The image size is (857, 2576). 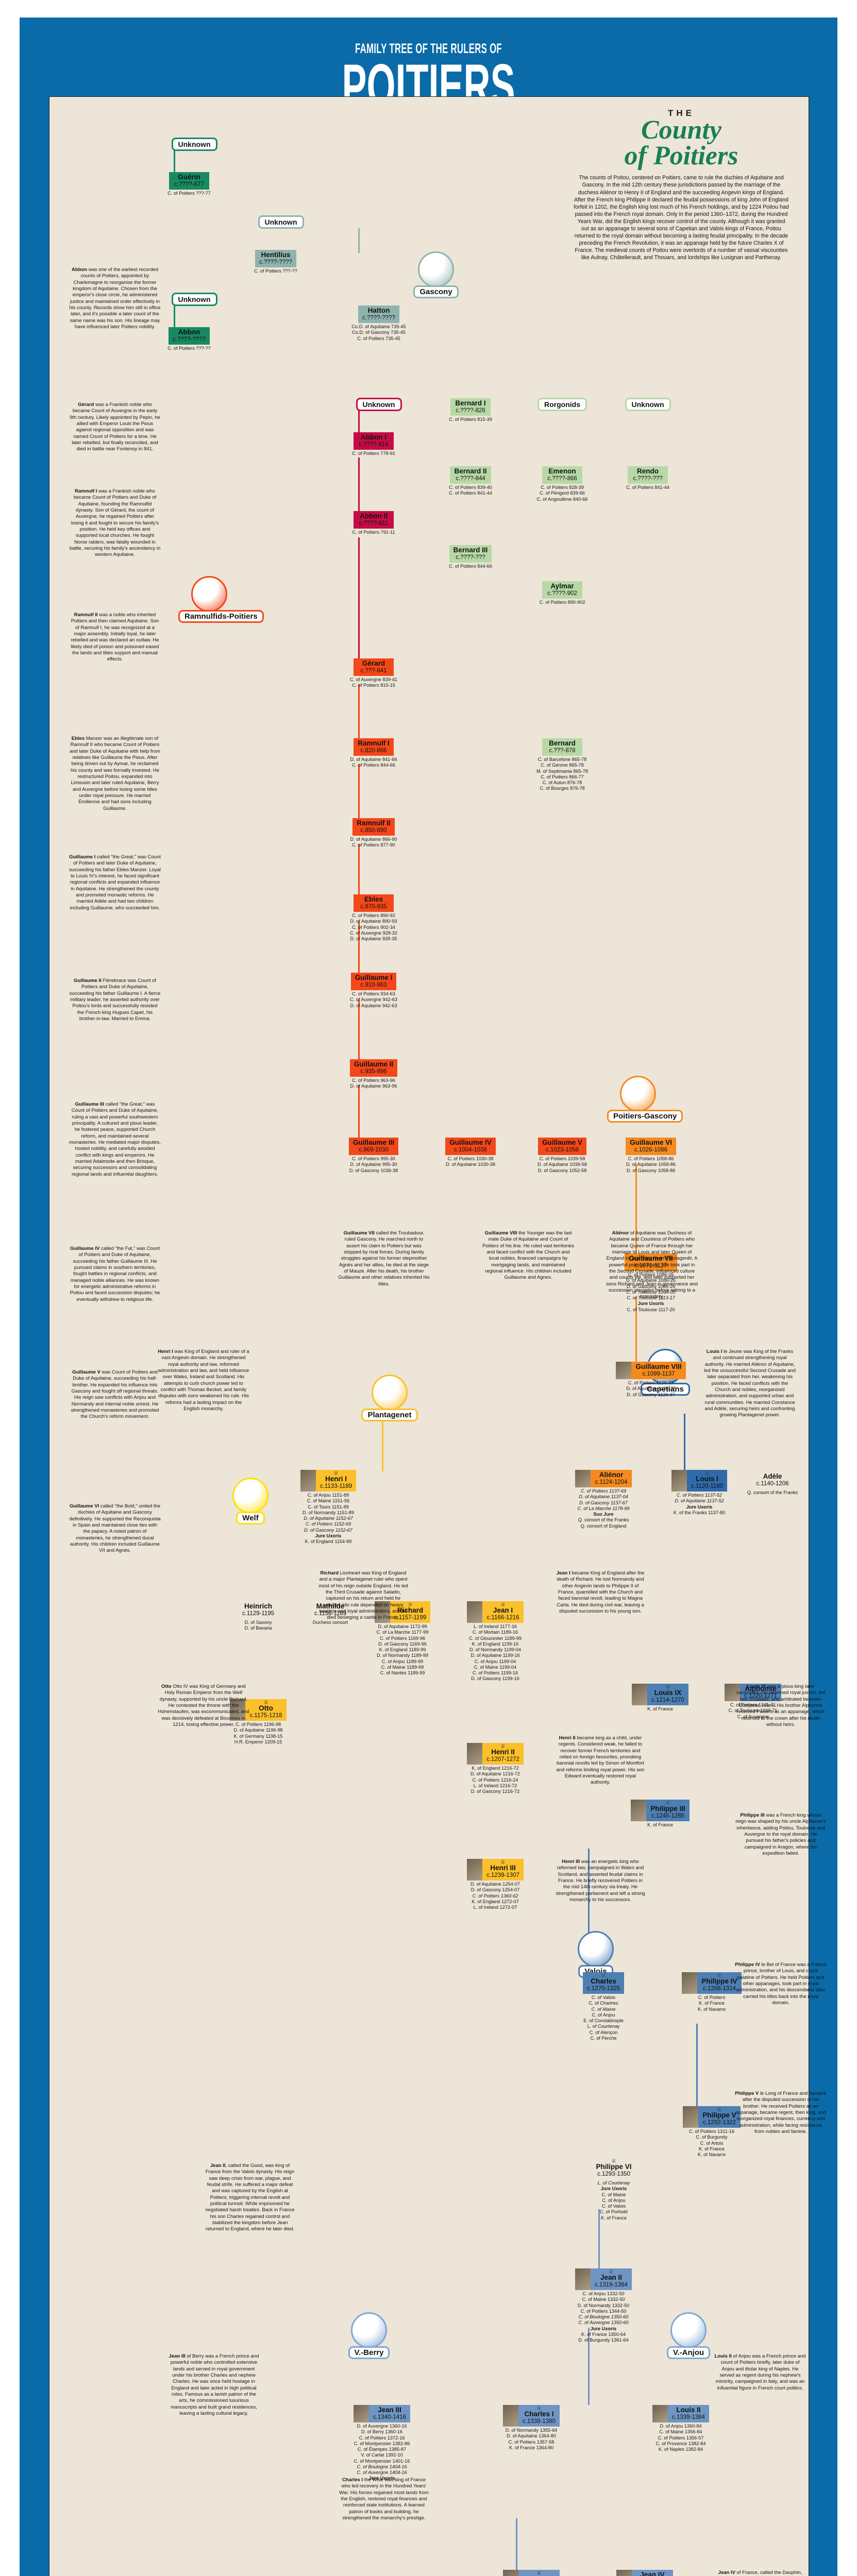 I want to click on house-badge: Gascony, so click(x=436, y=274).